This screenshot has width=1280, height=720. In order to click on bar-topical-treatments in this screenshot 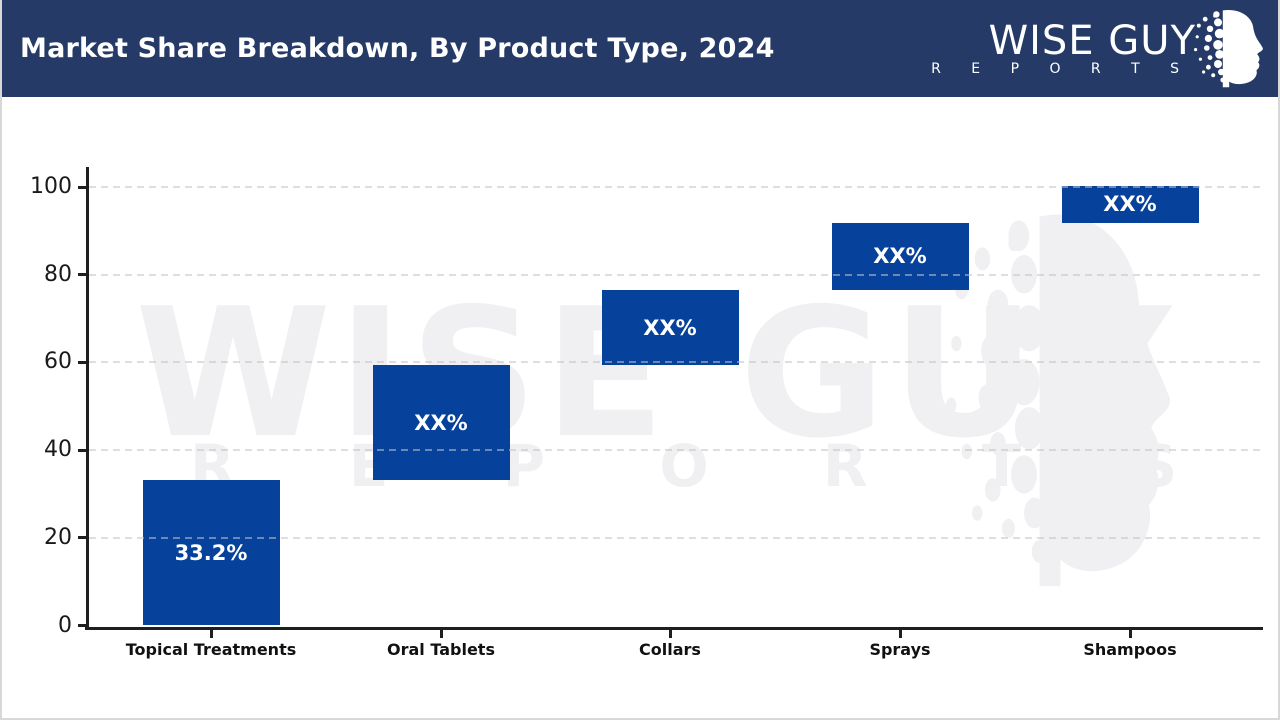, I will do `click(211, 552)`.